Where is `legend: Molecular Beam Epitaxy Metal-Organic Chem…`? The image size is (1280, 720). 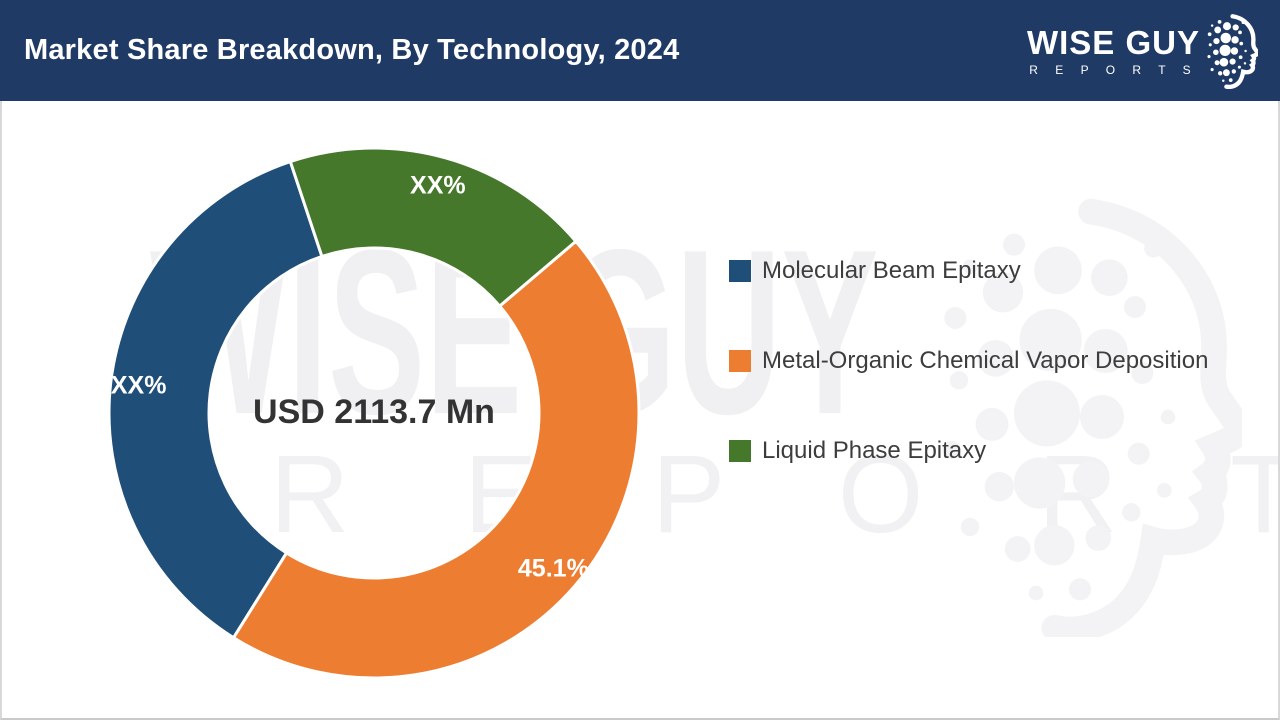 legend: Molecular Beam Epitaxy Metal-Organic Chem… is located at coordinates (968, 361).